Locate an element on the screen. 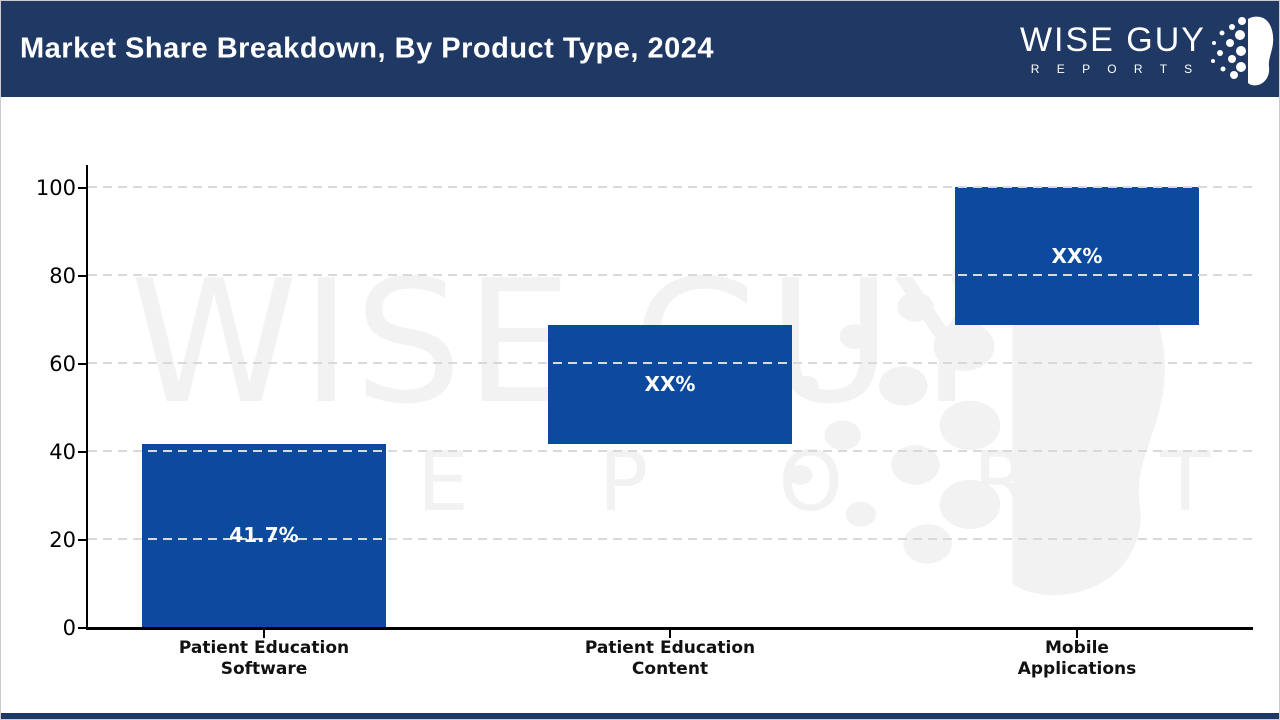 The height and width of the screenshot is (720, 1280). y-axis-line is located at coordinates (87, 397).